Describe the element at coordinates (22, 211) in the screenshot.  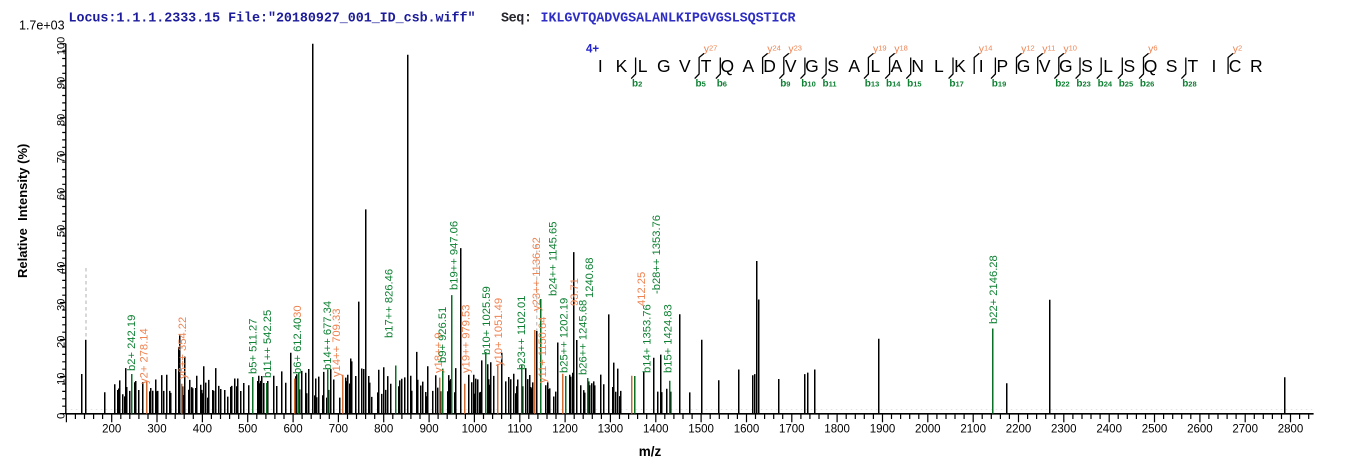
I see `svg-text: Relative Intensity (%)` at that location.